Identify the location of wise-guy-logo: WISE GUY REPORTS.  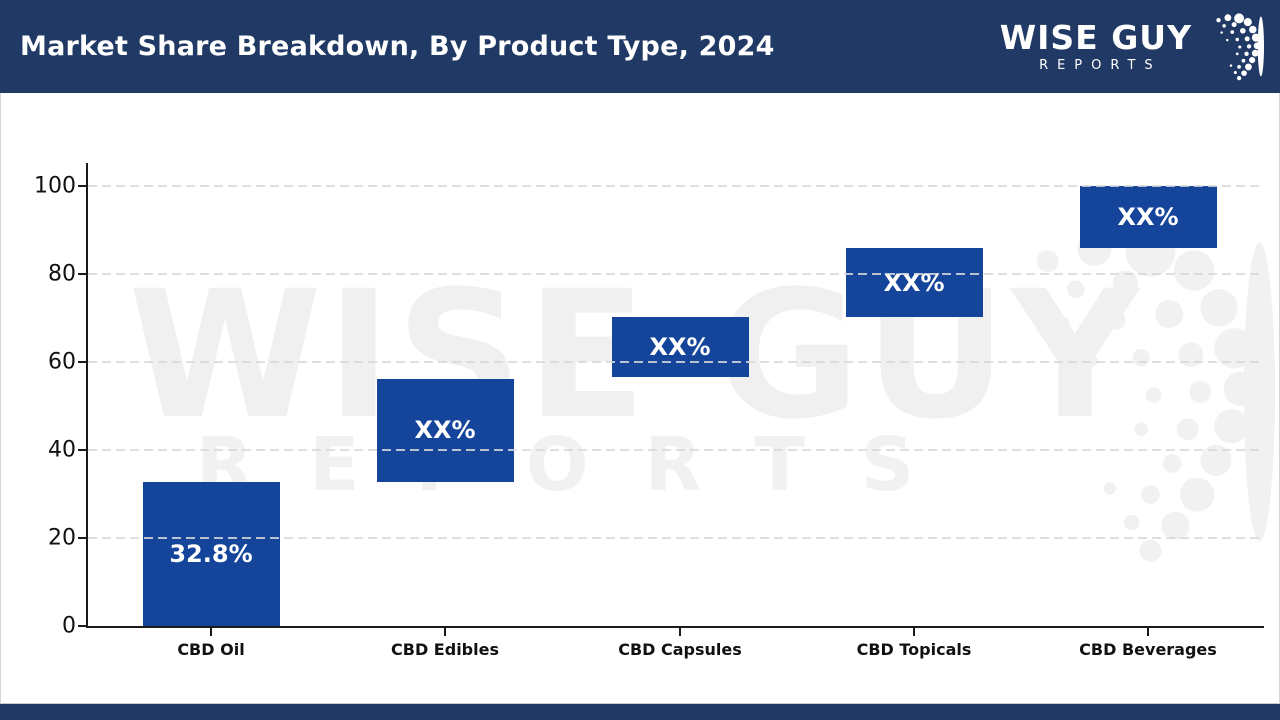
(1135, 47).